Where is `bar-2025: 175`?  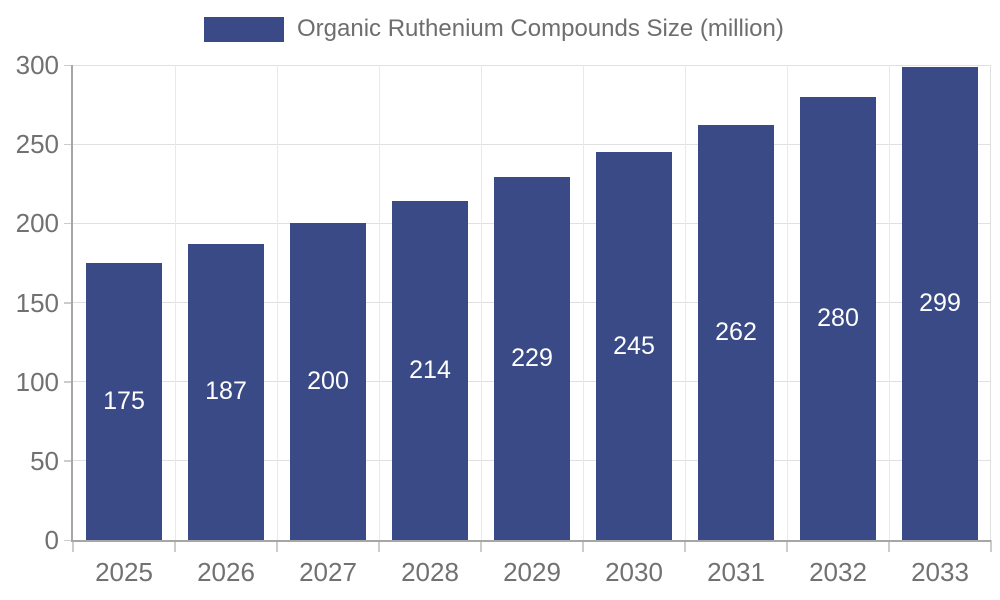
bar-2025: 175 is located at coordinates (124, 401).